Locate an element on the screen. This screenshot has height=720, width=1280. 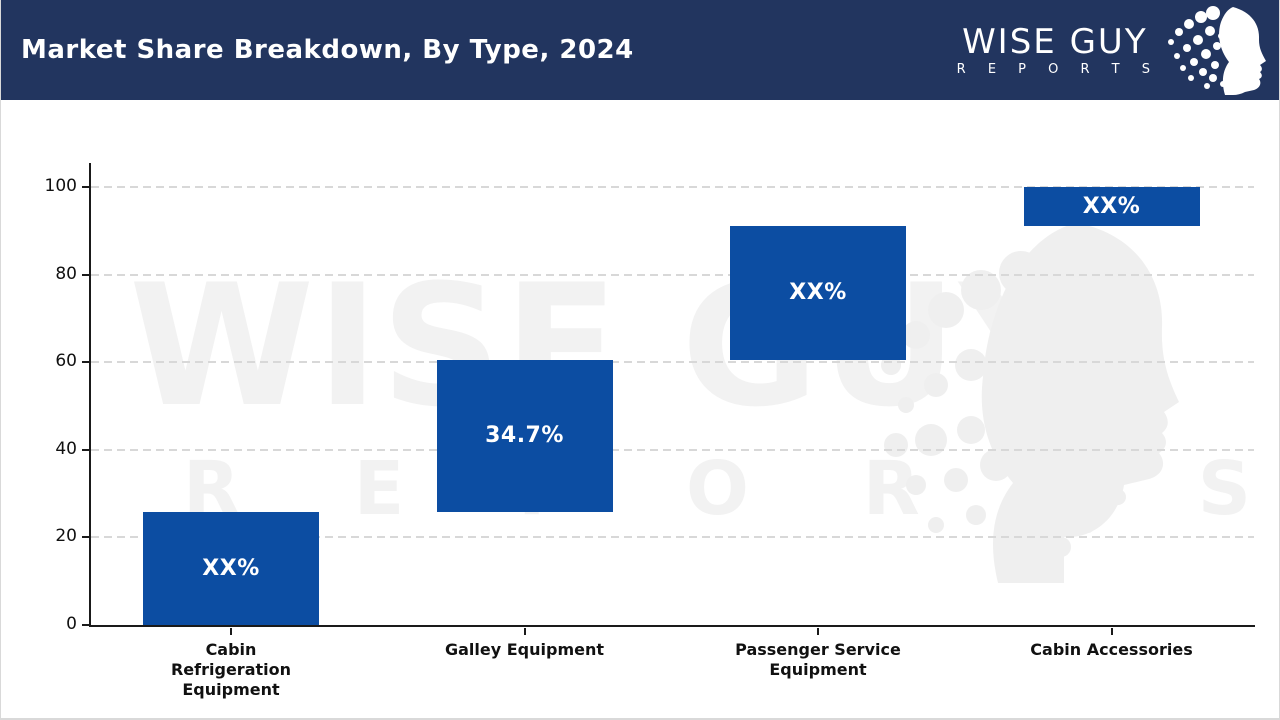
wise-guy-reports-logo: WISE GUY R E P O R T S is located at coordinates (1115, 50).